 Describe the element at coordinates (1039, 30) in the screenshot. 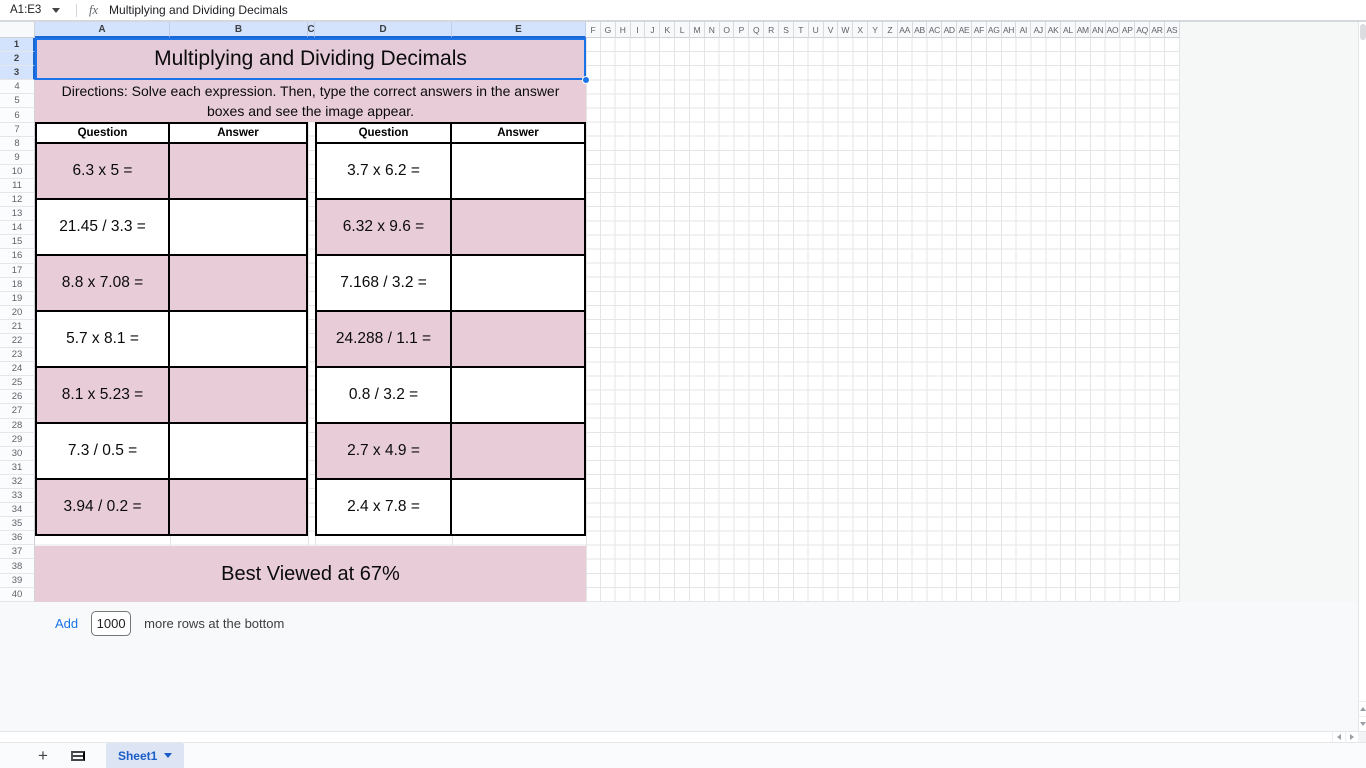

I see `column-header-AJ: AJ` at that location.